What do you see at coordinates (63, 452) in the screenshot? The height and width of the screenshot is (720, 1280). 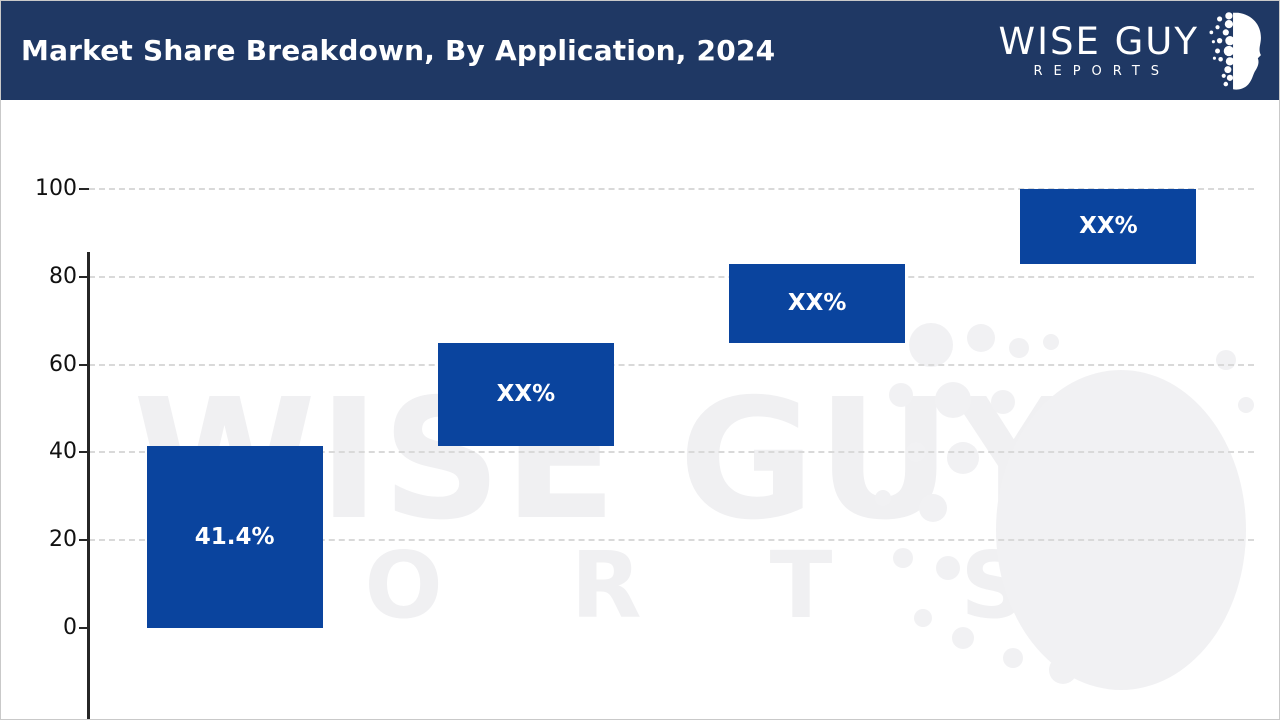 I see `y-tick-label-40: 40` at bounding box center [63, 452].